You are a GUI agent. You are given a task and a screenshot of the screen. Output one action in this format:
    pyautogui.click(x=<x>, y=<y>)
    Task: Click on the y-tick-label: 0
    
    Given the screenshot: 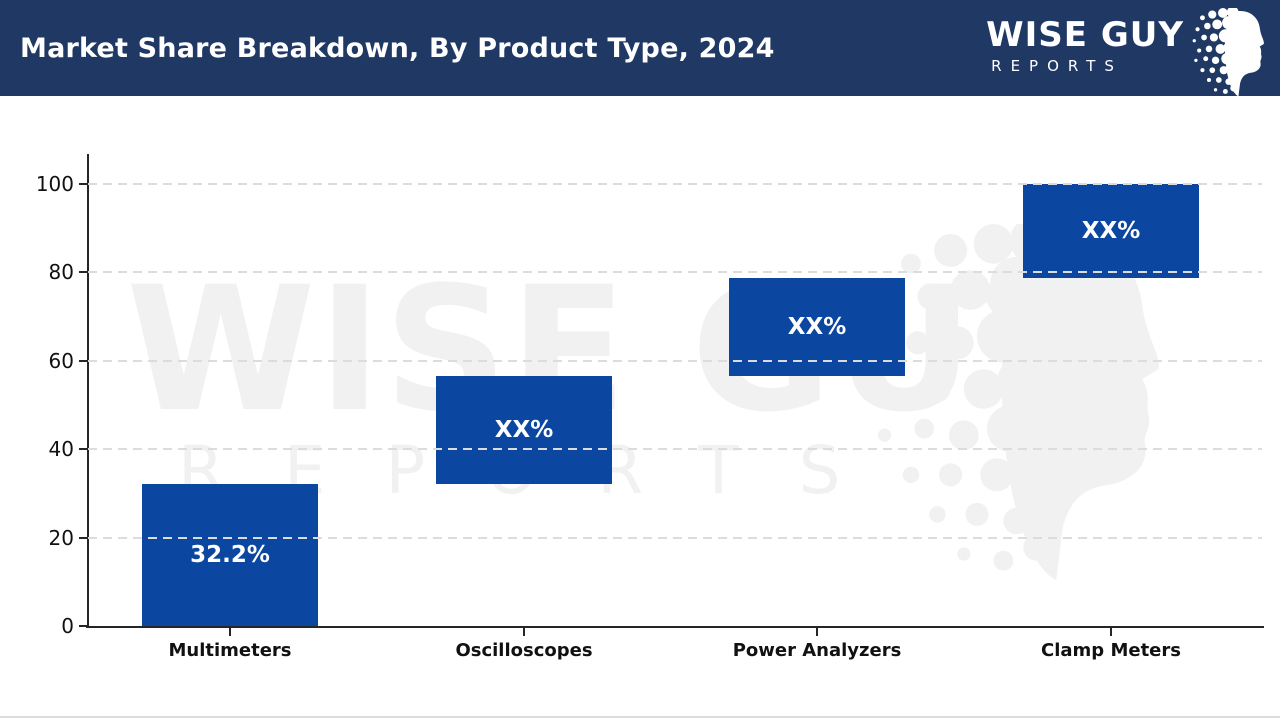 What is the action you would take?
    pyautogui.click(x=67, y=626)
    